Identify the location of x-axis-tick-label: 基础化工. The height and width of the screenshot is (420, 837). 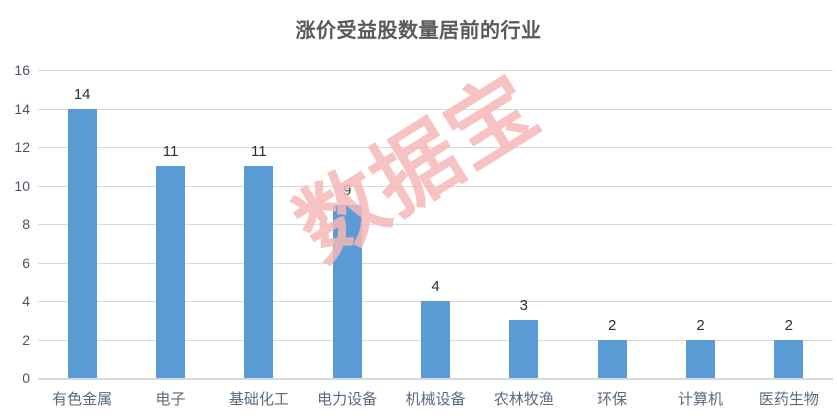
(258, 399).